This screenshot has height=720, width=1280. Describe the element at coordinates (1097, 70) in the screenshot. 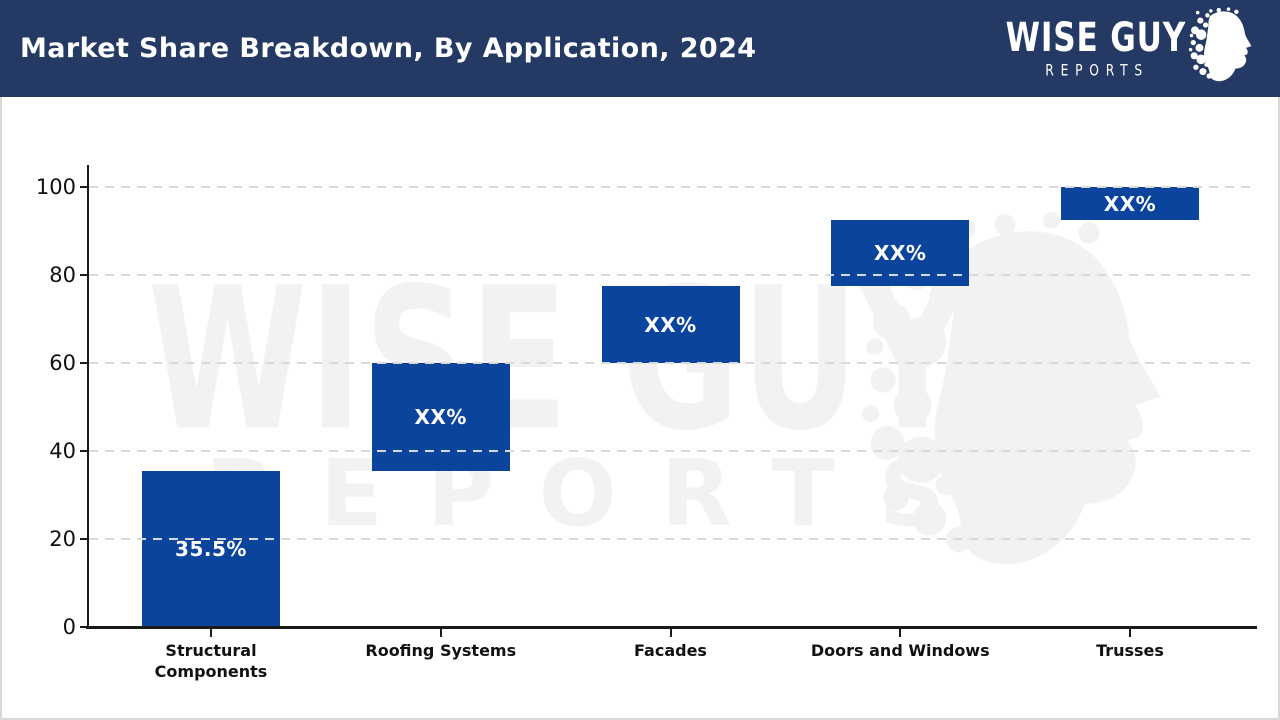

I see `logo-sub-text: REPORTS` at that location.